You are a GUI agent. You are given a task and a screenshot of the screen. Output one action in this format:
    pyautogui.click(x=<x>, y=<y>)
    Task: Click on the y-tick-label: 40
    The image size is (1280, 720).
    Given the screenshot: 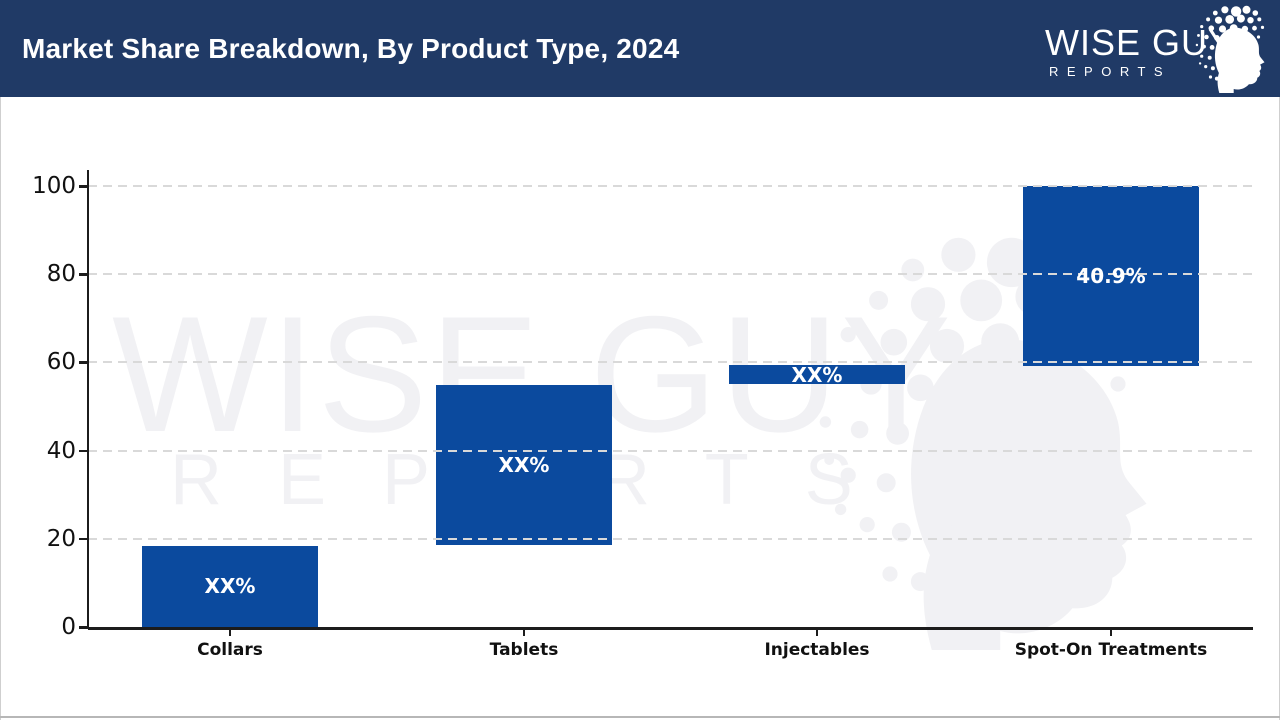 What is the action you would take?
    pyautogui.click(x=61, y=450)
    